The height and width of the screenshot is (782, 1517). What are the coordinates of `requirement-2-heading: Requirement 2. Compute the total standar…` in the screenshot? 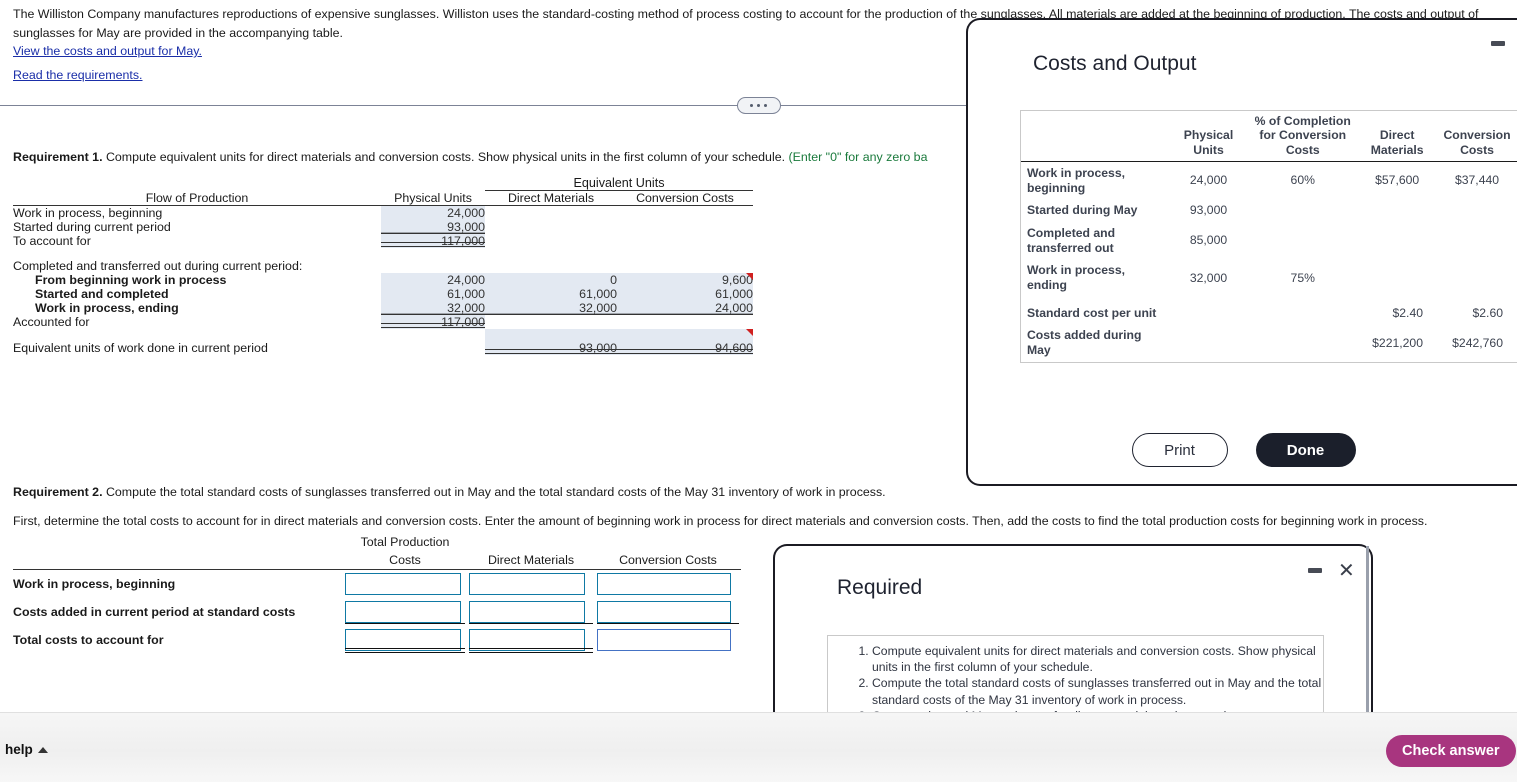 It's located at (758, 492).